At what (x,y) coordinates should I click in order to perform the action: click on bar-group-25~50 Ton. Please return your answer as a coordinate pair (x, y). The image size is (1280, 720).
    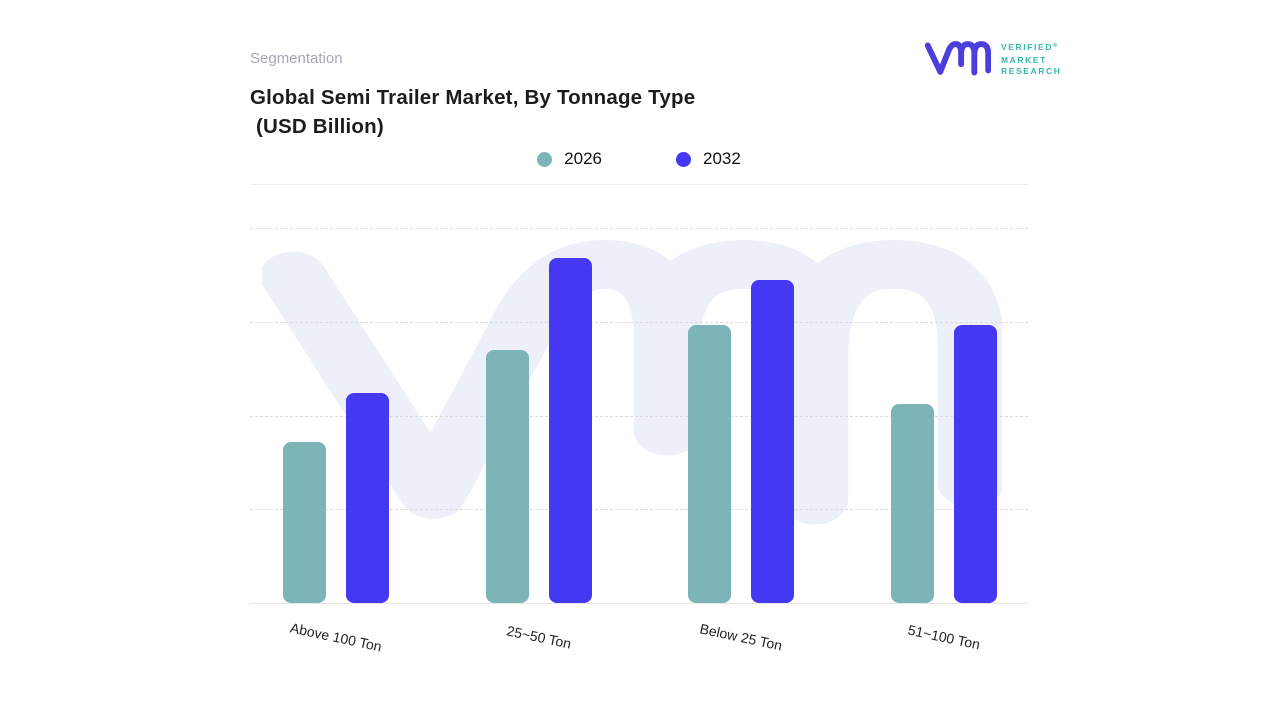
    Looking at the image, I should click on (539, 415).